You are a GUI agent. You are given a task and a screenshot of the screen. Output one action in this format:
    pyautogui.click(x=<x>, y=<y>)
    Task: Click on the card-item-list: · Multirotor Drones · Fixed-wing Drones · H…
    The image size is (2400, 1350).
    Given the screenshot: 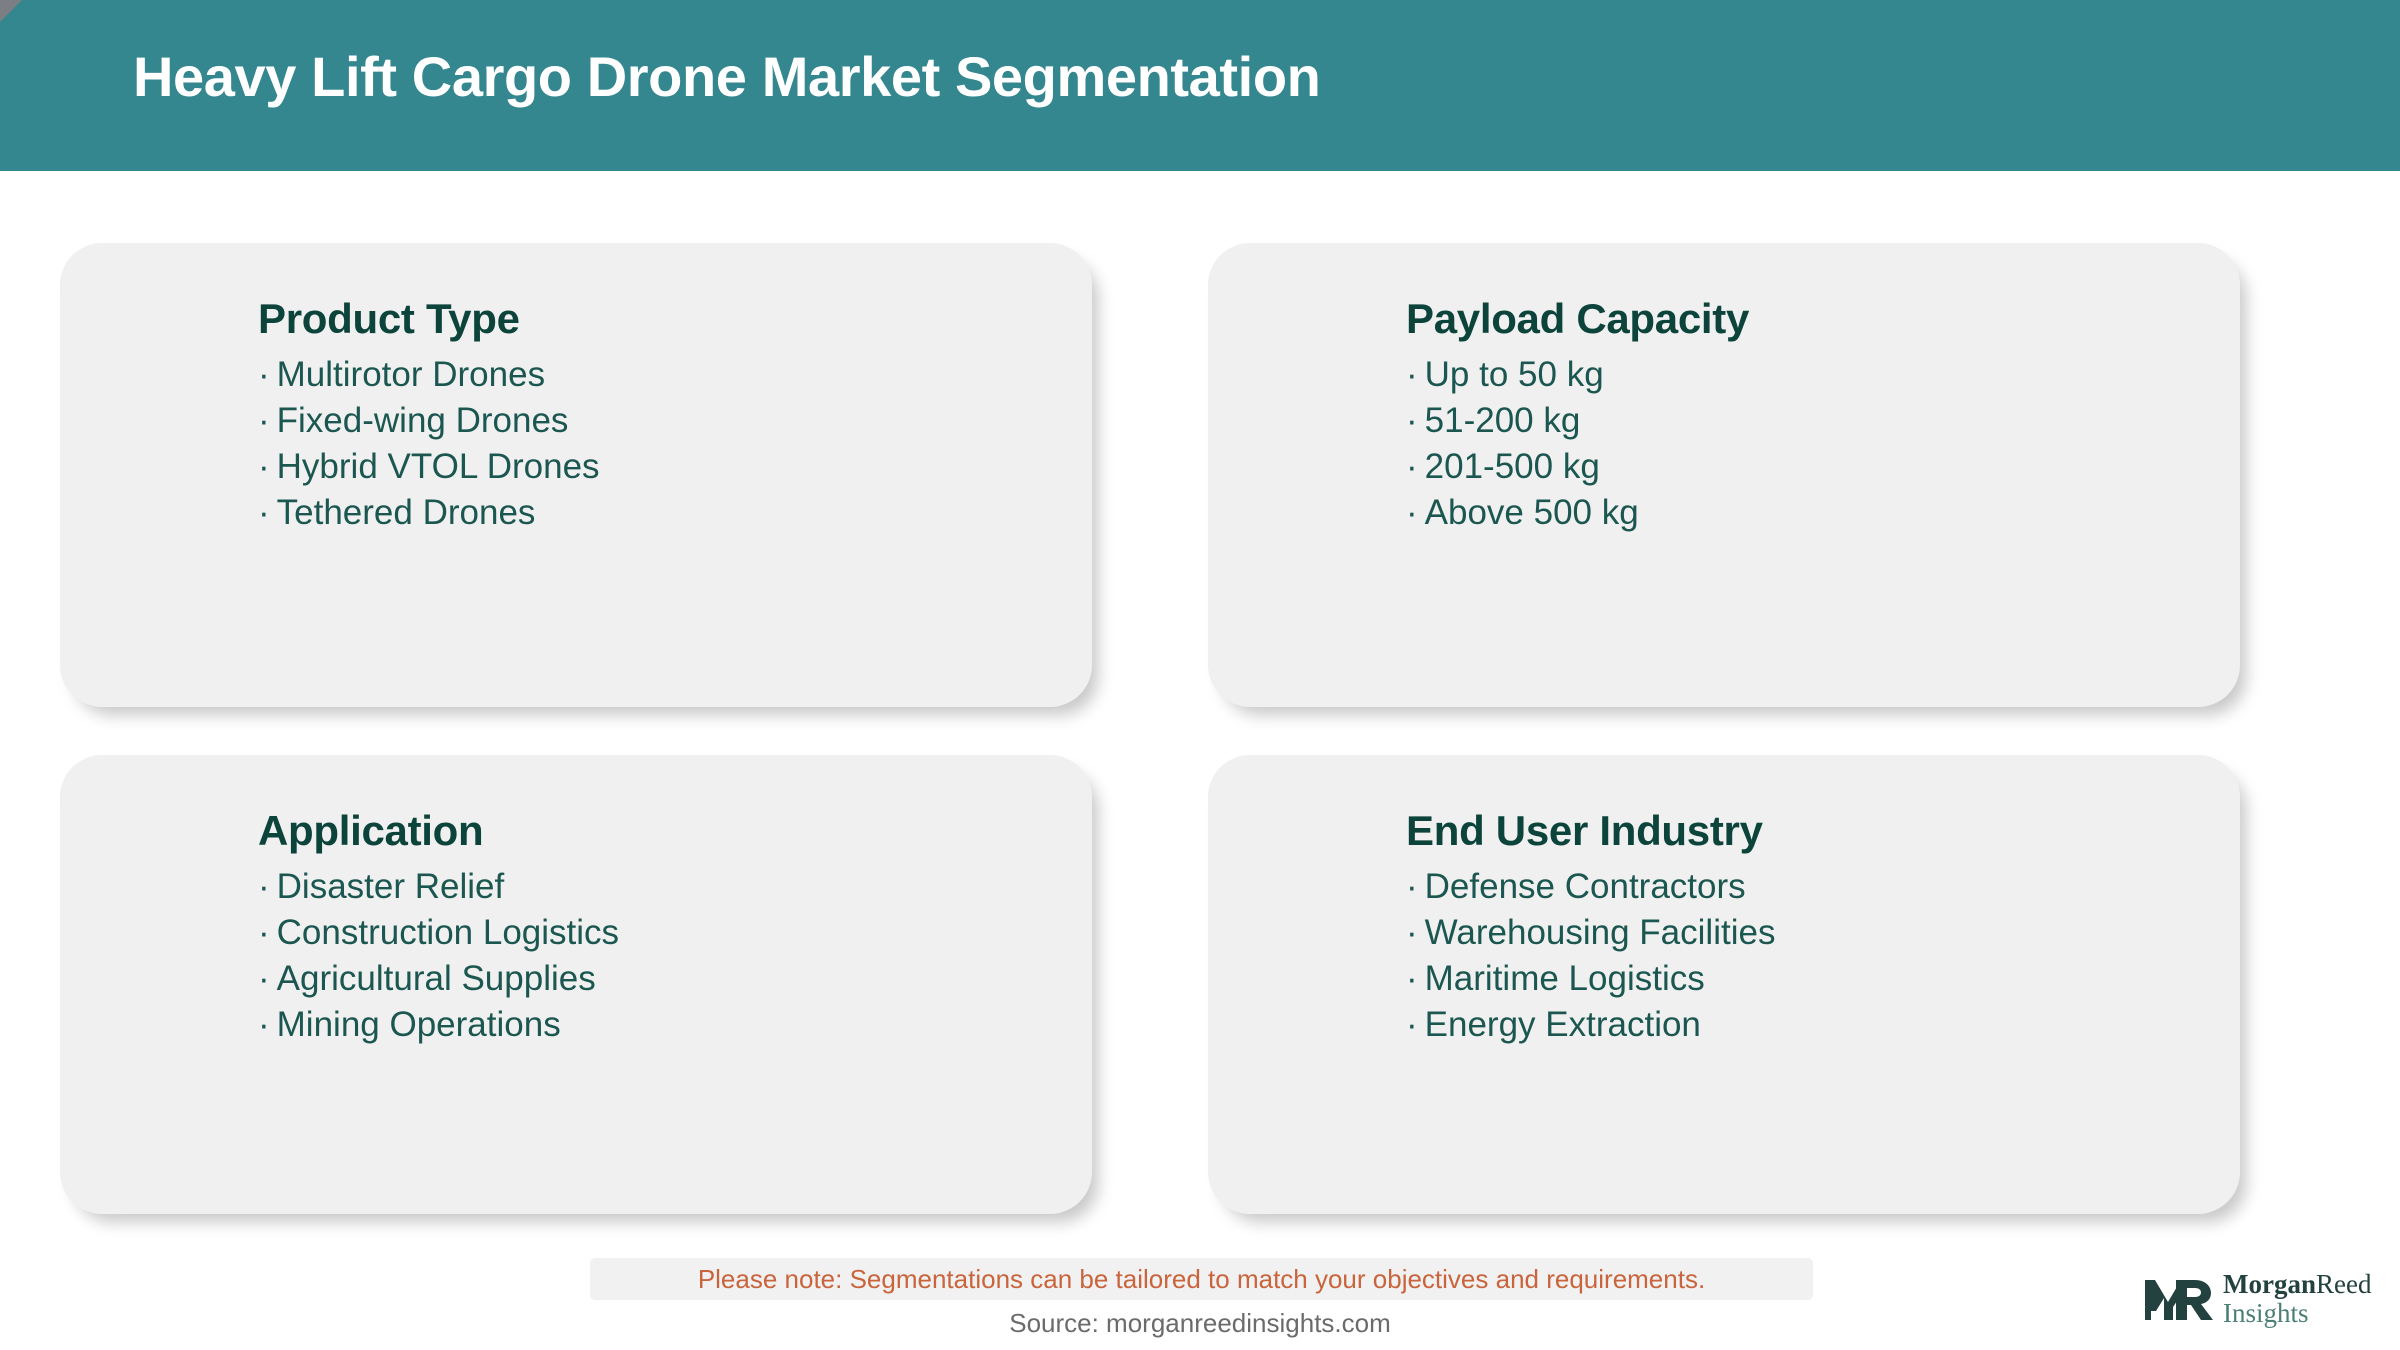 What is the action you would take?
    pyautogui.click(x=660, y=444)
    